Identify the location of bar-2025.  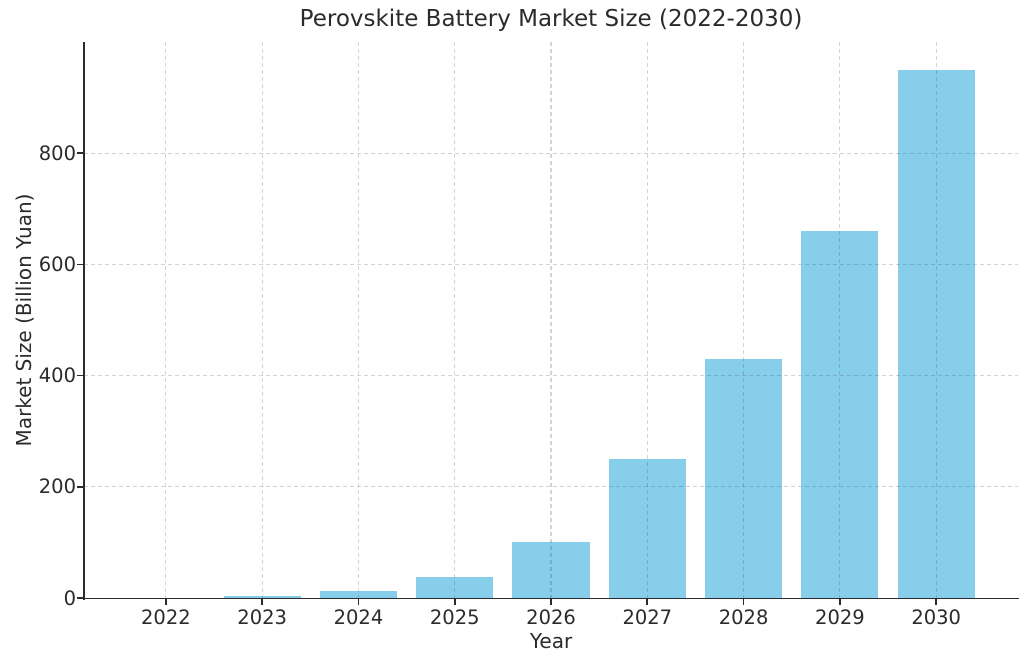
(455, 587).